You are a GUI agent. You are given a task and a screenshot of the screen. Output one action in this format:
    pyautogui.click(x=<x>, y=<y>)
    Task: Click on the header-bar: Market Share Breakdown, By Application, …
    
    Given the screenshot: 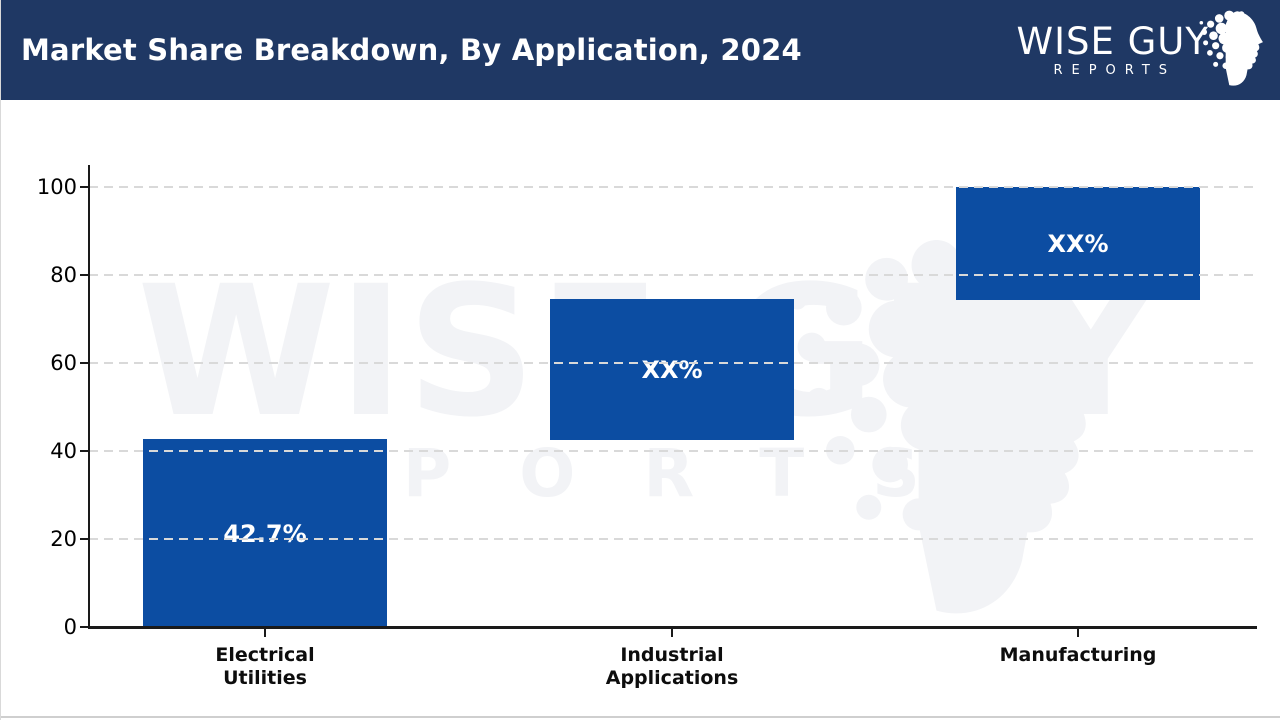 What is the action you would take?
    pyautogui.click(x=640, y=50)
    